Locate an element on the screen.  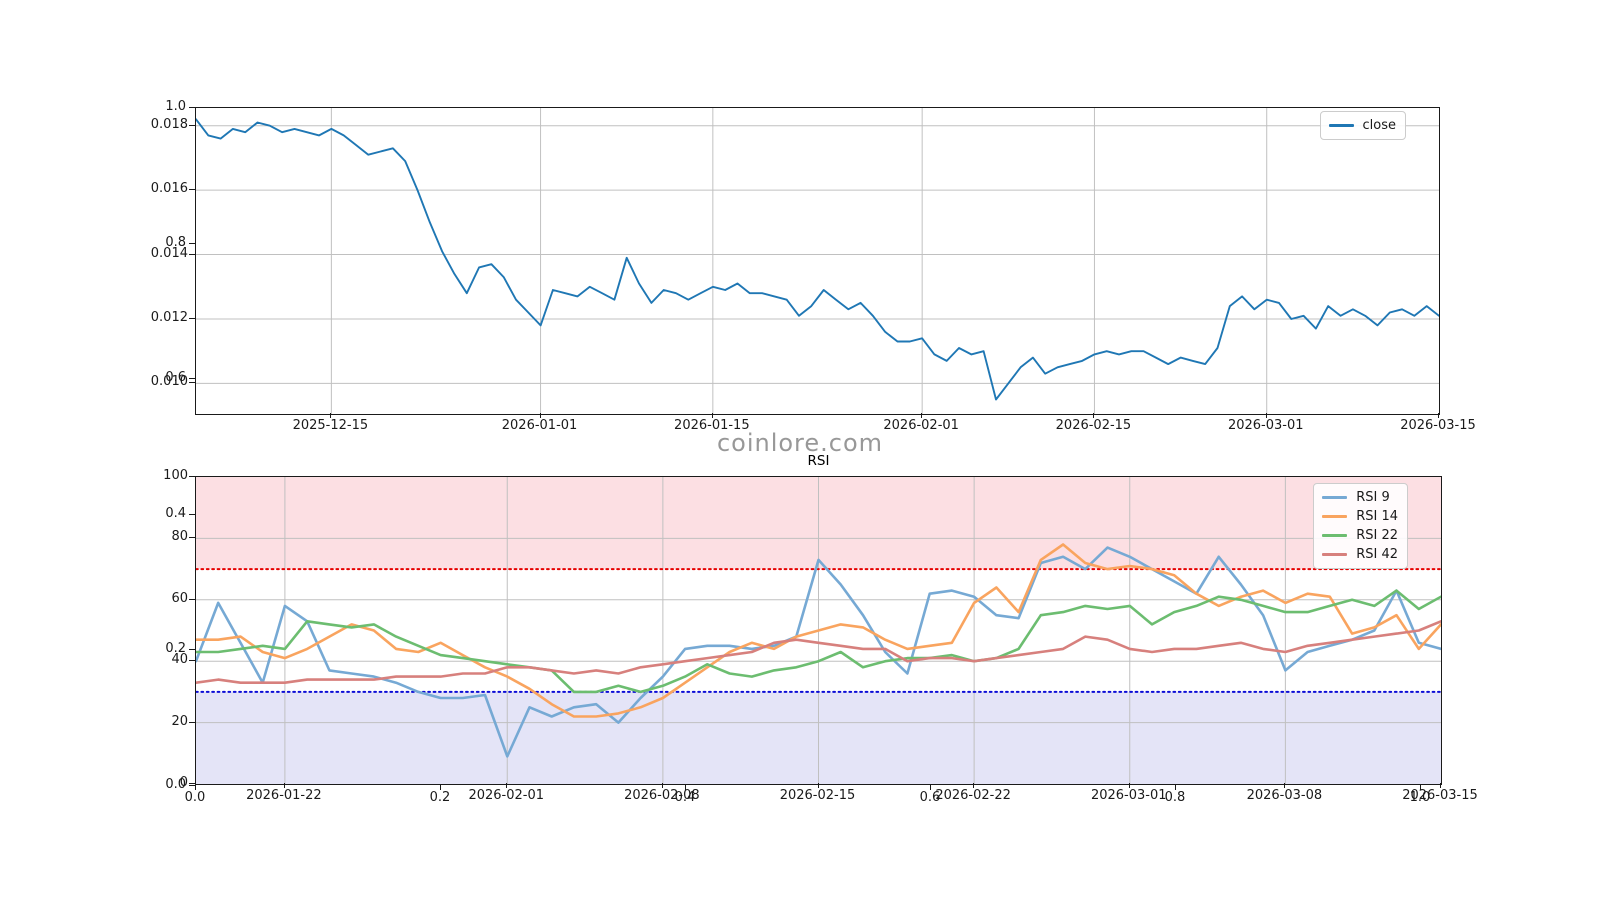
ghost-x-tick-label: 0.8 is located at coordinates (1175, 797).